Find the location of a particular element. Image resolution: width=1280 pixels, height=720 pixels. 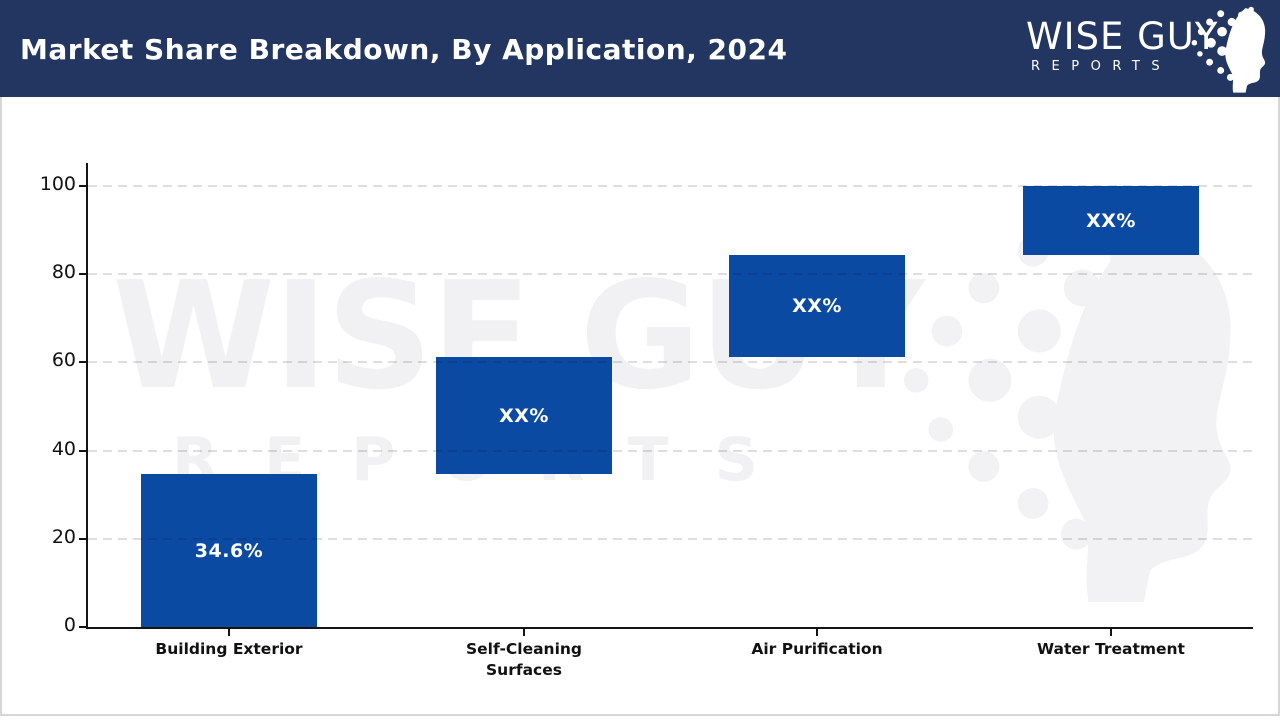

y-axis-tick-label: 60 is located at coordinates (63, 360).